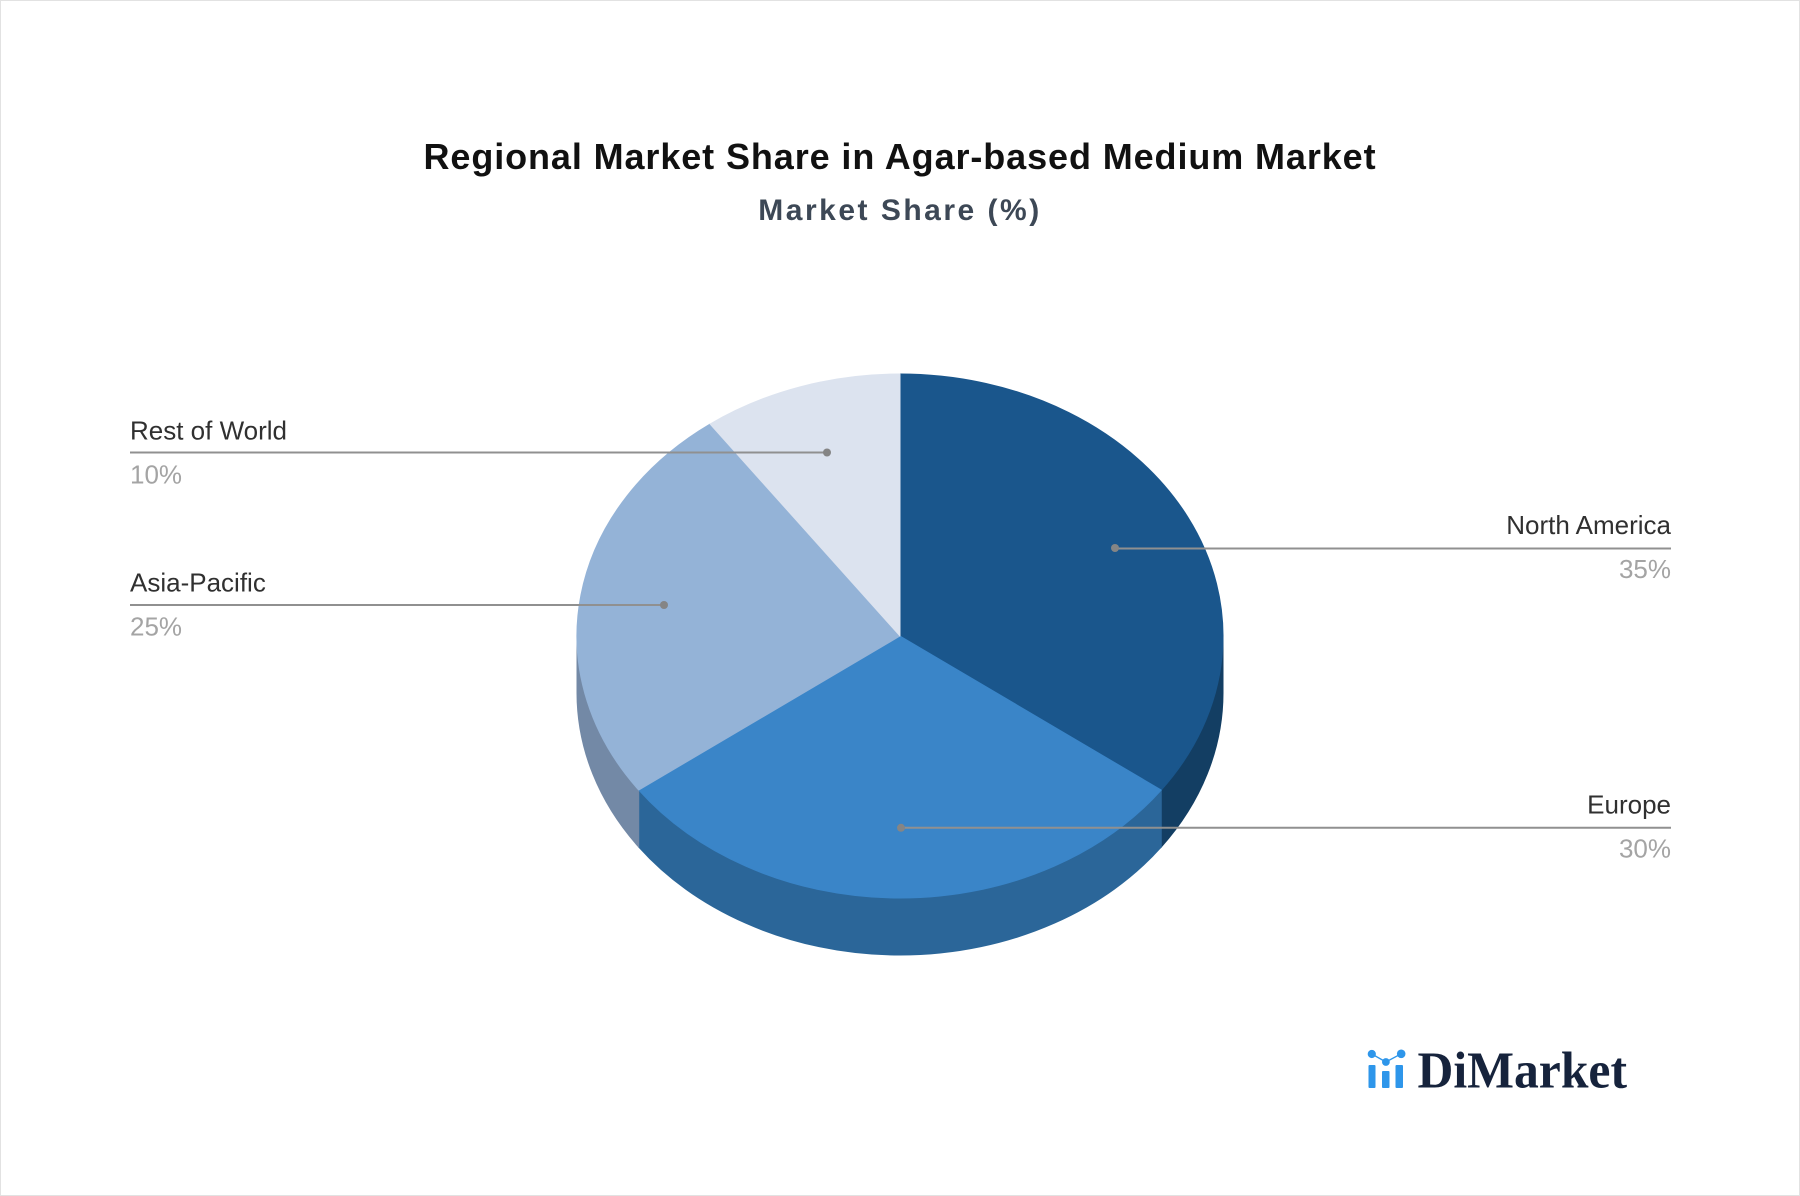 Image resolution: width=1800 pixels, height=1196 pixels. What do you see at coordinates (1629, 805) in the screenshot?
I see `svg-text: Europe` at bounding box center [1629, 805].